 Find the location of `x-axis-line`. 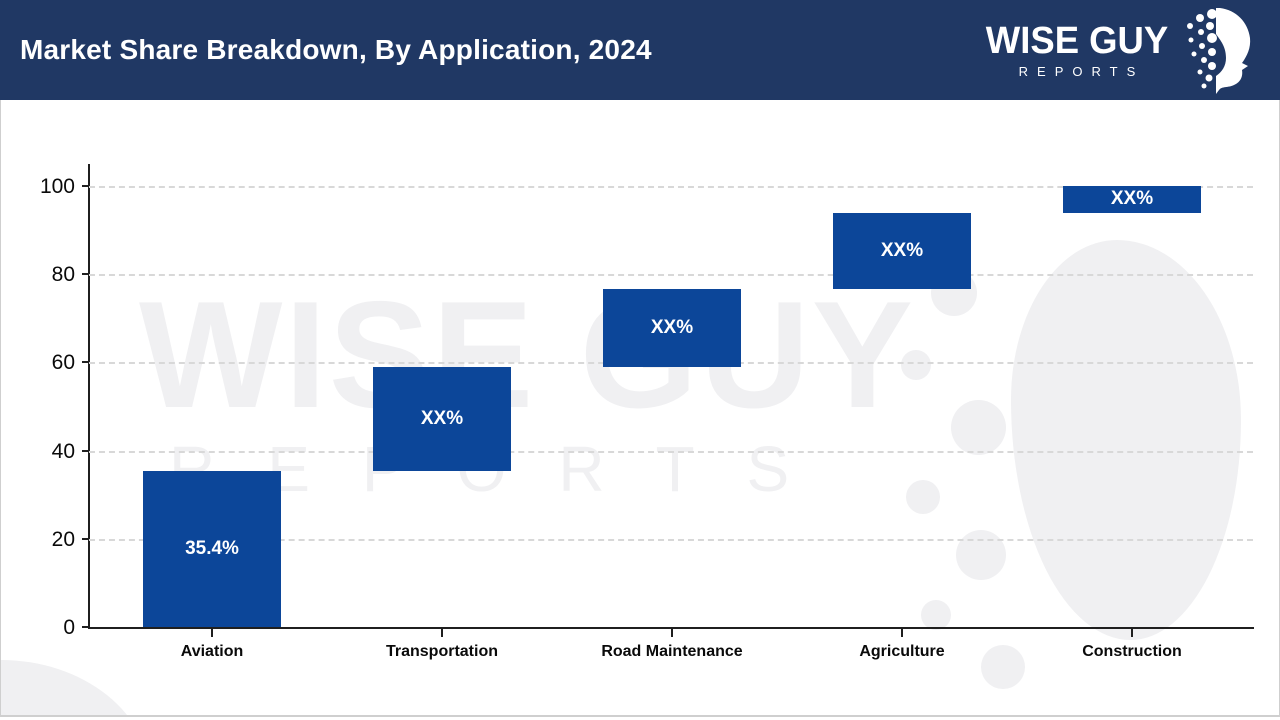

x-axis-line is located at coordinates (671, 628).